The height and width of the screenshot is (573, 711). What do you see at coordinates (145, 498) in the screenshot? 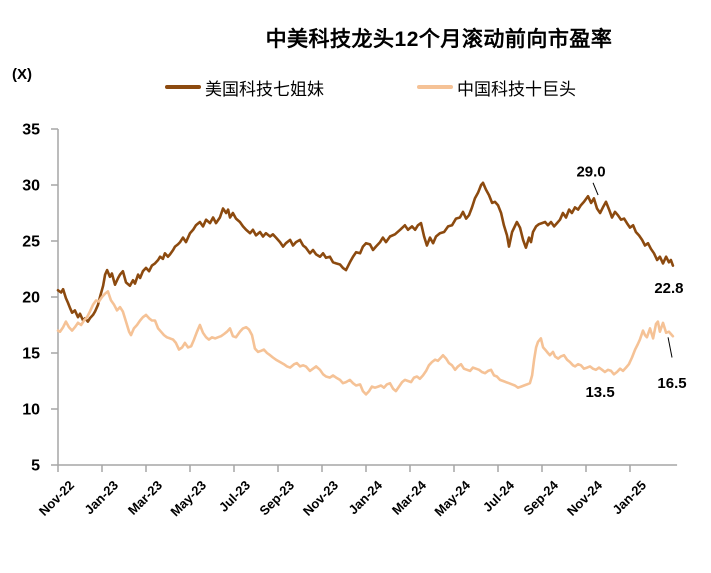
I see `x-tick-label: Mar-23` at bounding box center [145, 498].